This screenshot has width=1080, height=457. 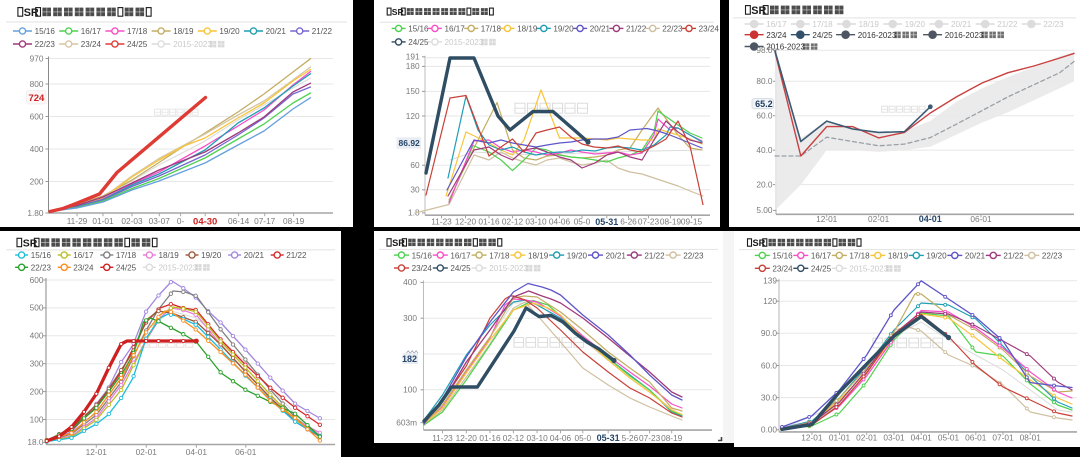 I want to click on svg-text: 400, so click(x=410, y=282).